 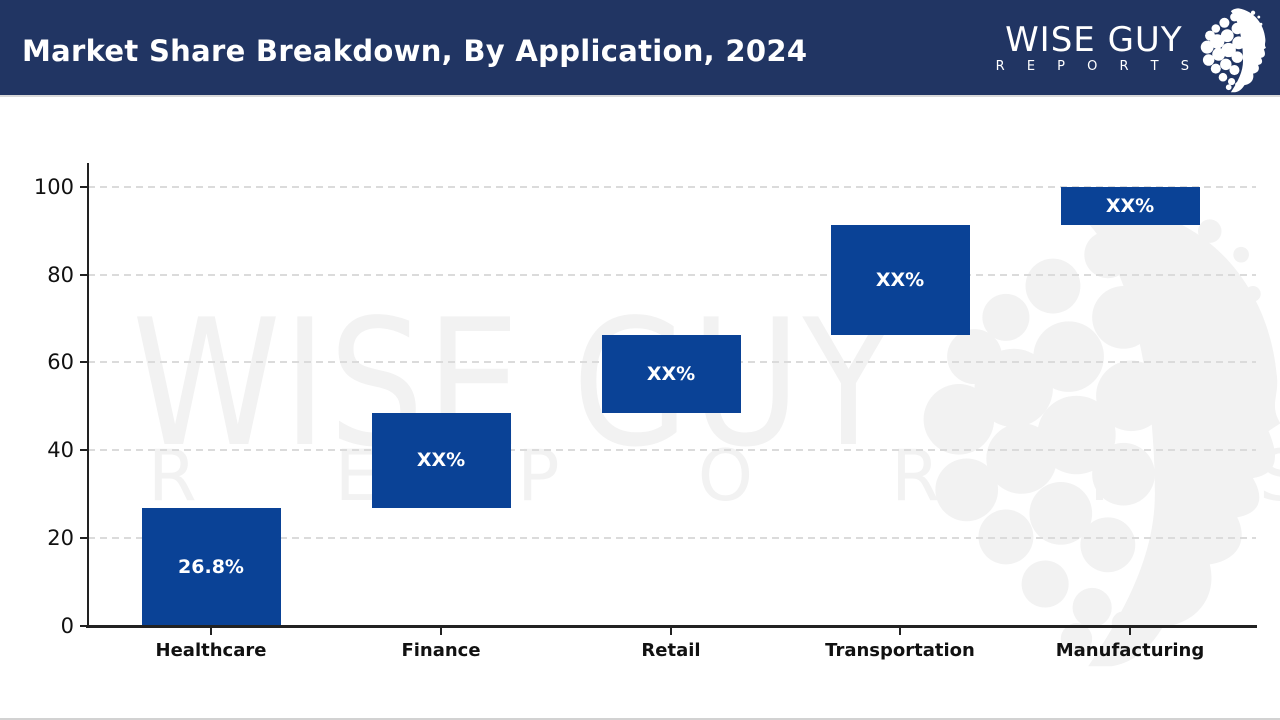 What do you see at coordinates (640, 719) in the screenshot?
I see `bottom-divider` at bounding box center [640, 719].